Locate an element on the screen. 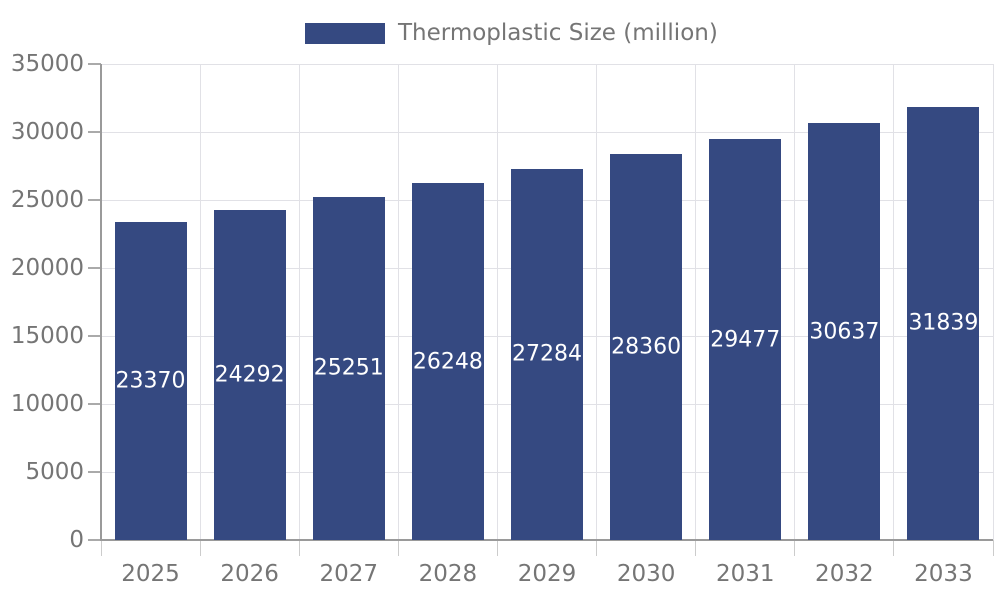  bar-value-label: 31839 is located at coordinates (943, 323).